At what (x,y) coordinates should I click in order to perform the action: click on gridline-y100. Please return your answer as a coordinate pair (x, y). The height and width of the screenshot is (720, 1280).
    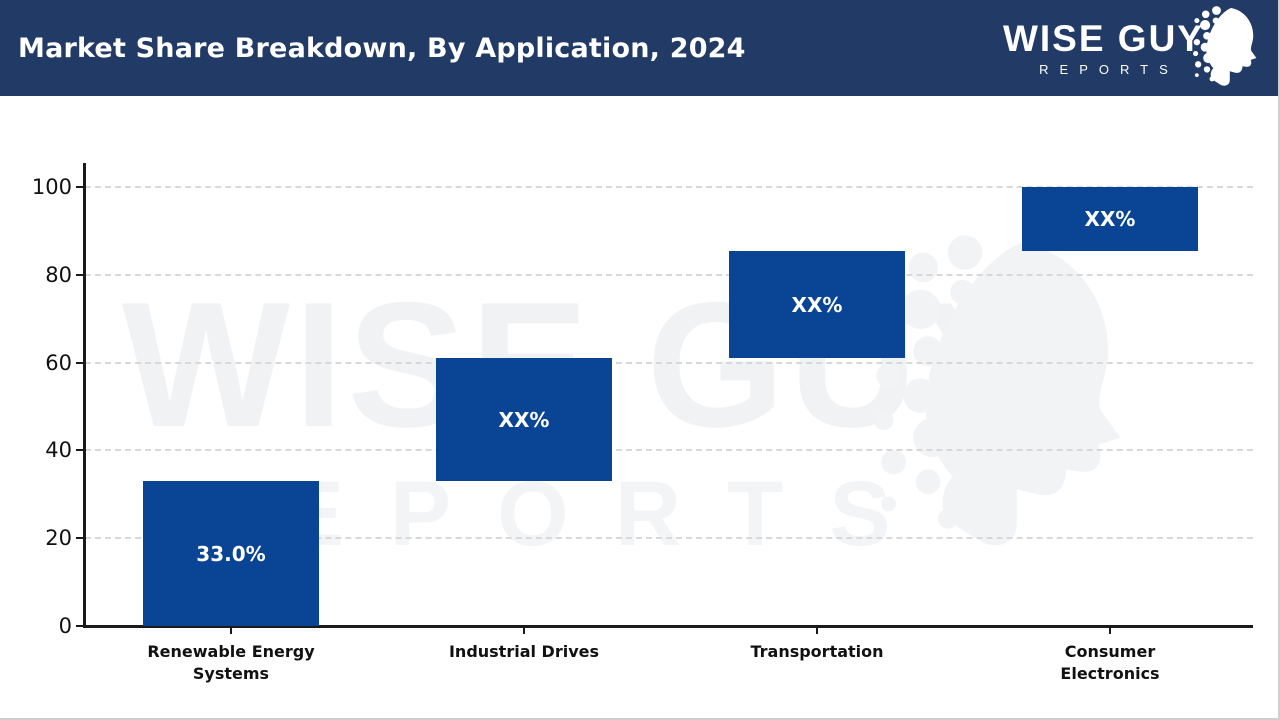
    Looking at the image, I should click on (669, 187).